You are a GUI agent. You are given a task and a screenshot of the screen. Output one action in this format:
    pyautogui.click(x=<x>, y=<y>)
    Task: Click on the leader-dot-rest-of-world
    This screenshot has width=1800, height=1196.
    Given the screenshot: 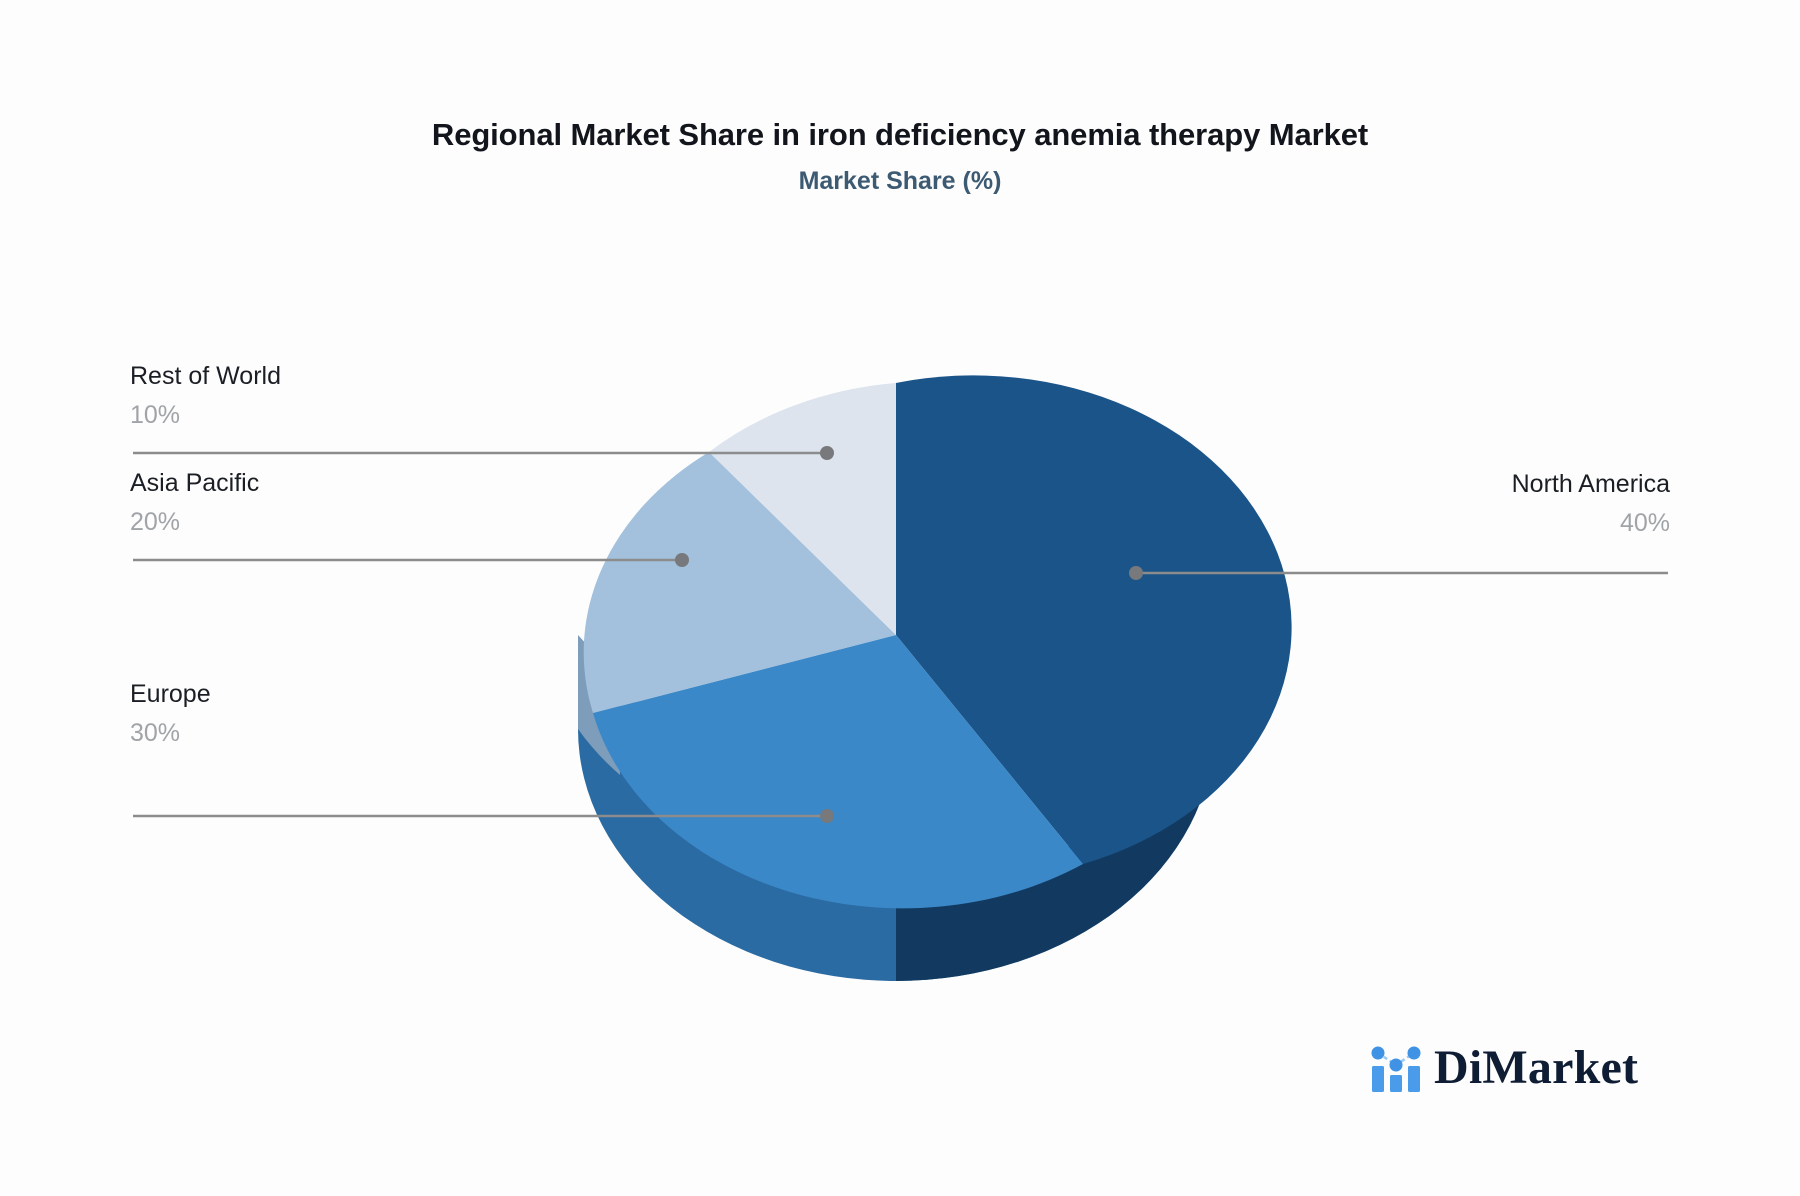 What is the action you would take?
    pyautogui.click(x=827, y=453)
    